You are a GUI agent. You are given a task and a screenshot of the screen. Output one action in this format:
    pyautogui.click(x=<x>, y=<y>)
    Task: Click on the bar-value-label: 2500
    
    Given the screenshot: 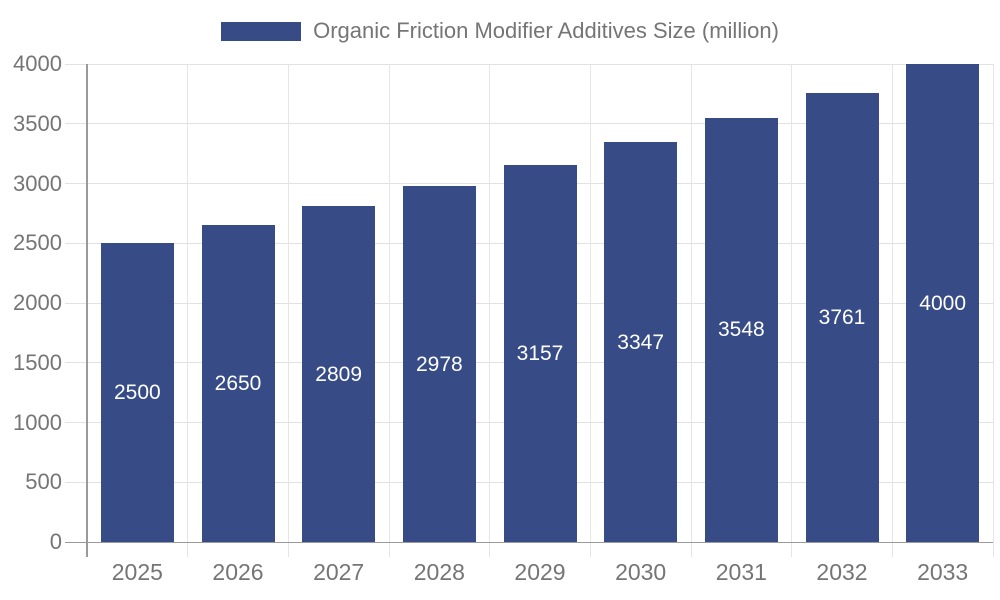 What is the action you would take?
    pyautogui.click(x=137, y=393)
    